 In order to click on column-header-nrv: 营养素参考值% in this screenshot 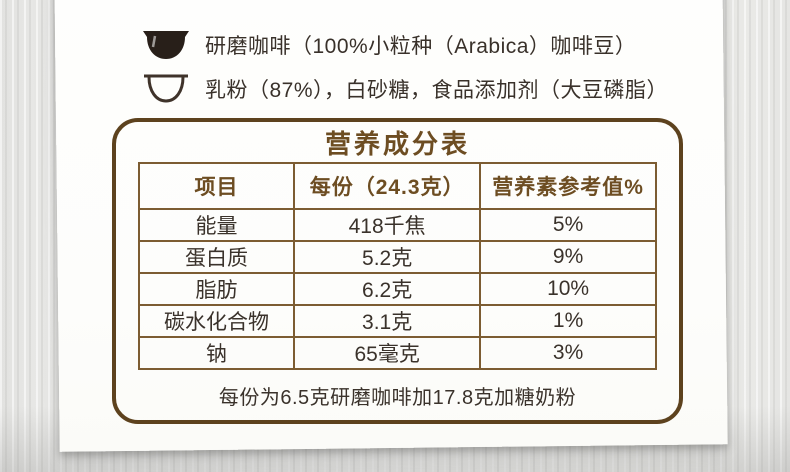, I will do `click(568, 186)`.